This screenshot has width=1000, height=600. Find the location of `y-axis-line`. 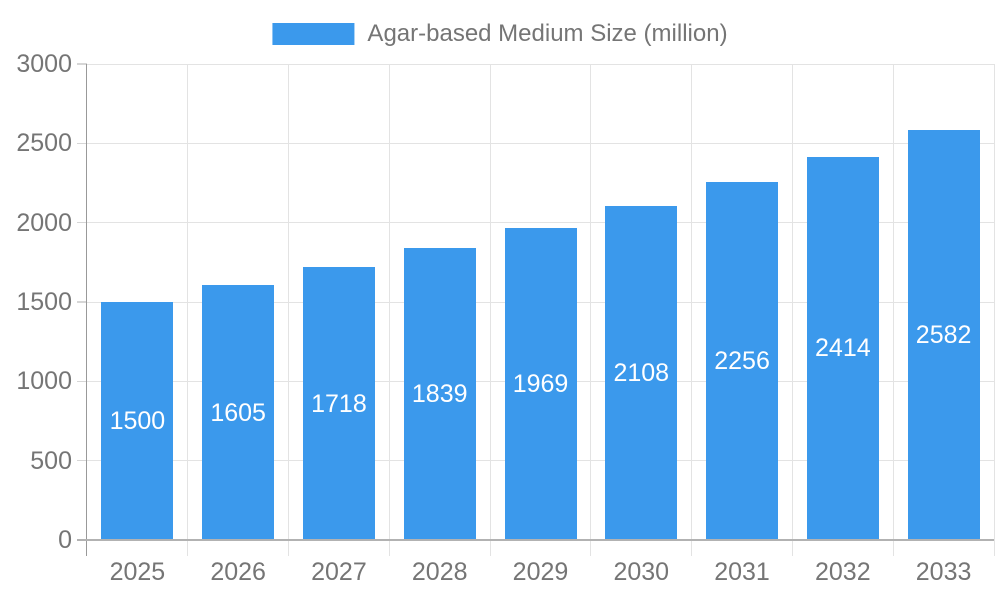

y-axis-line is located at coordinates (86, 310).